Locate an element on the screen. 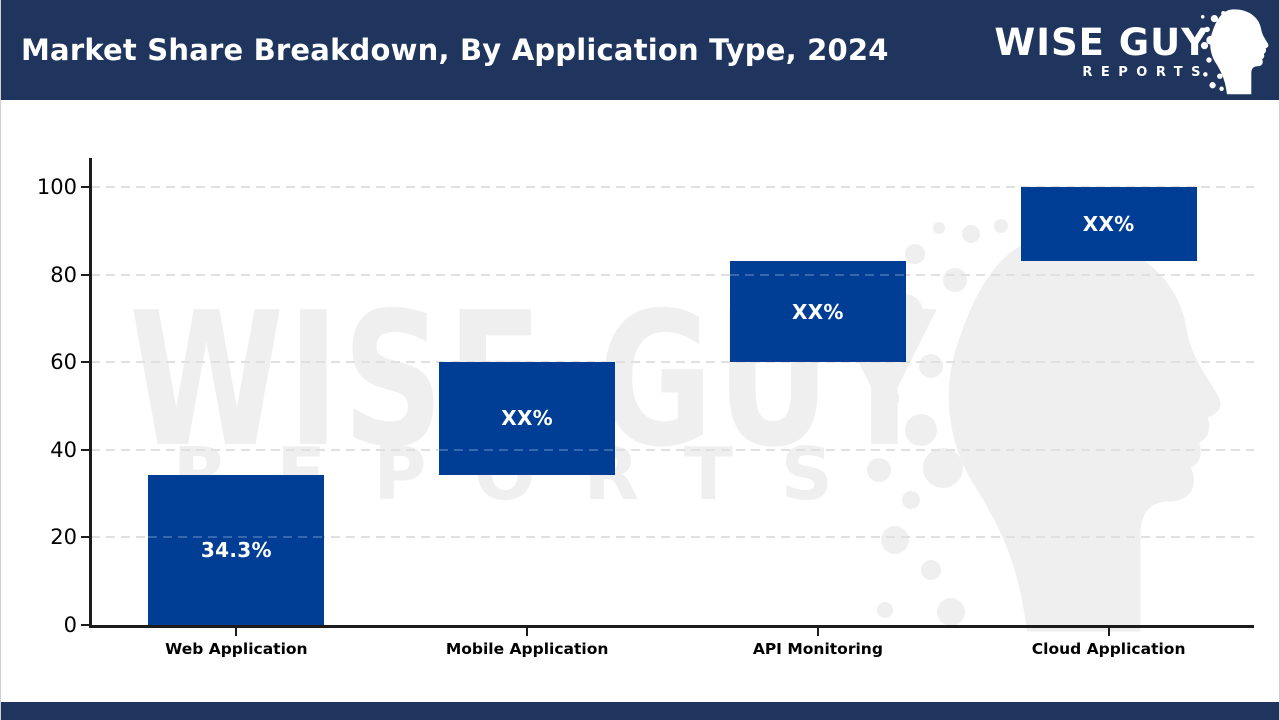  bar-mobile-application: XX% is located at coordinates (527, 418).